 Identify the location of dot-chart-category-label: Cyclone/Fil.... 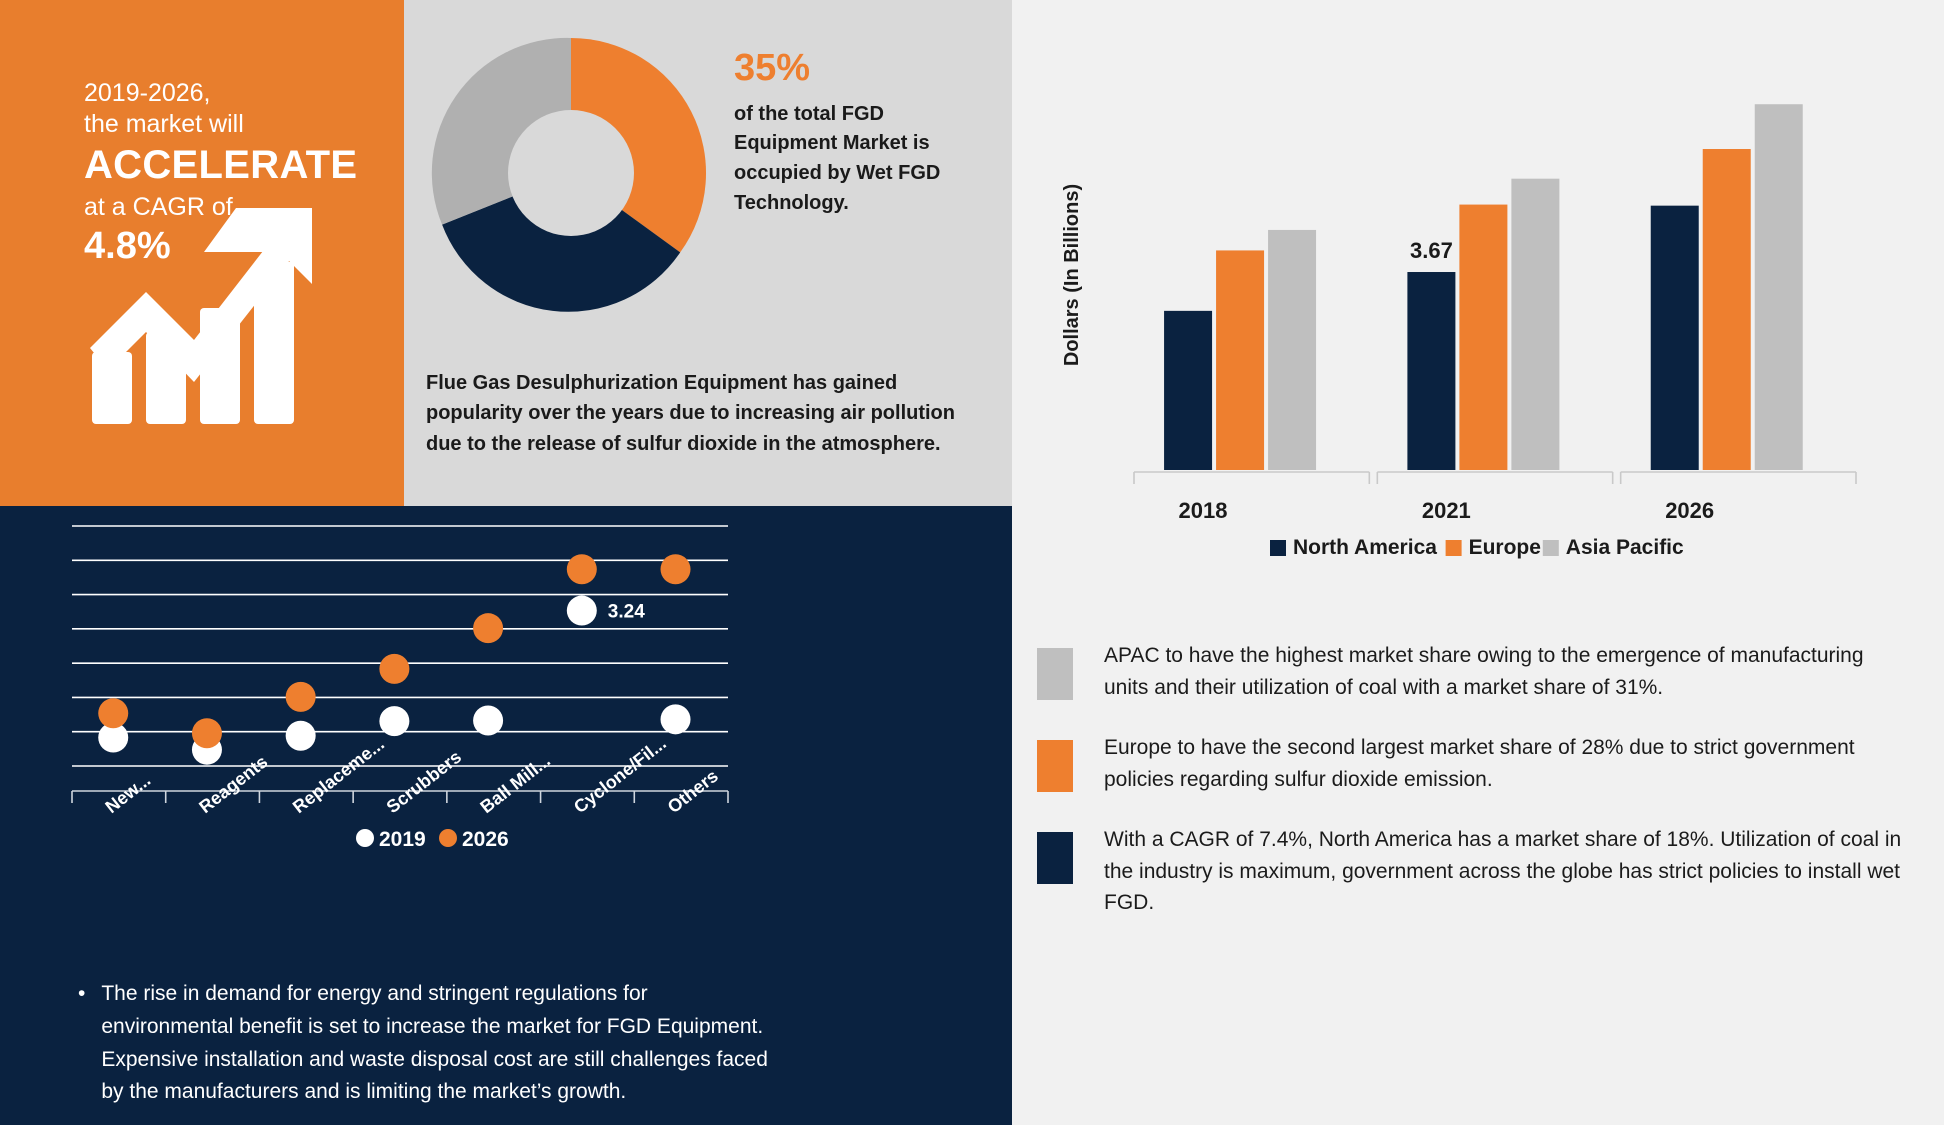
(620, 775).